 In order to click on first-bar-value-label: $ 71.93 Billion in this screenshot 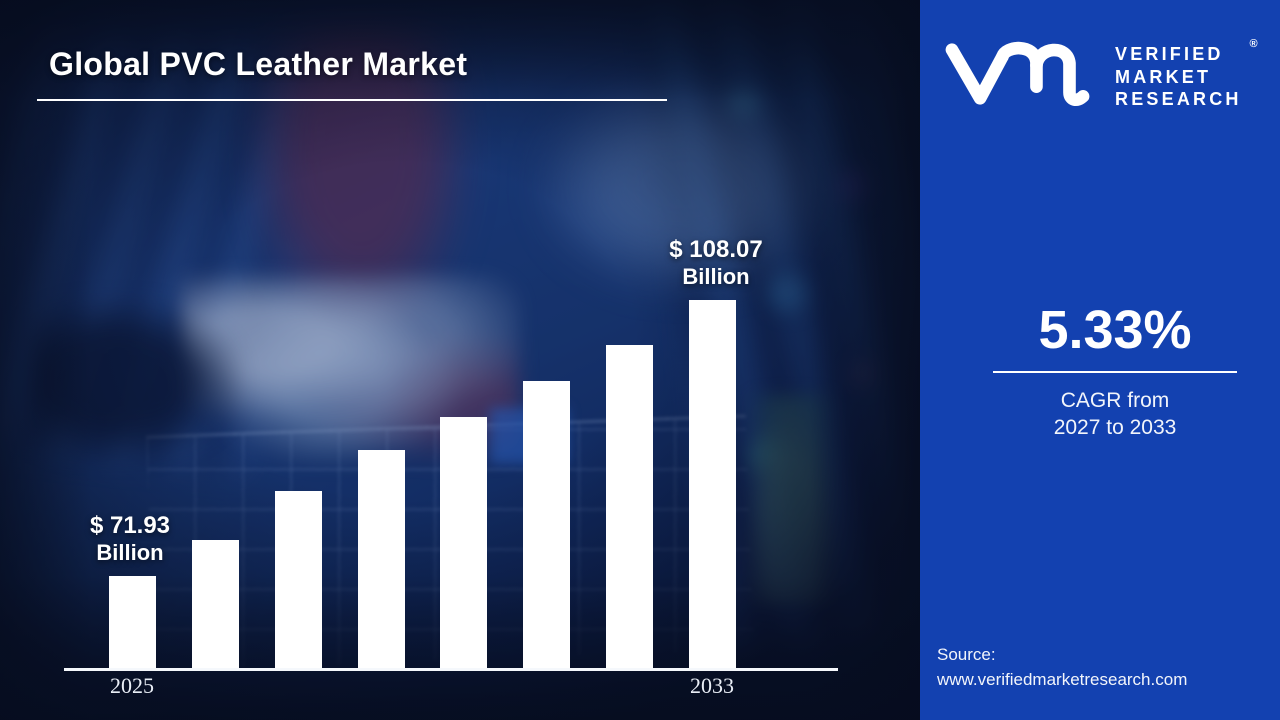, I will do `click(130, 539)`.